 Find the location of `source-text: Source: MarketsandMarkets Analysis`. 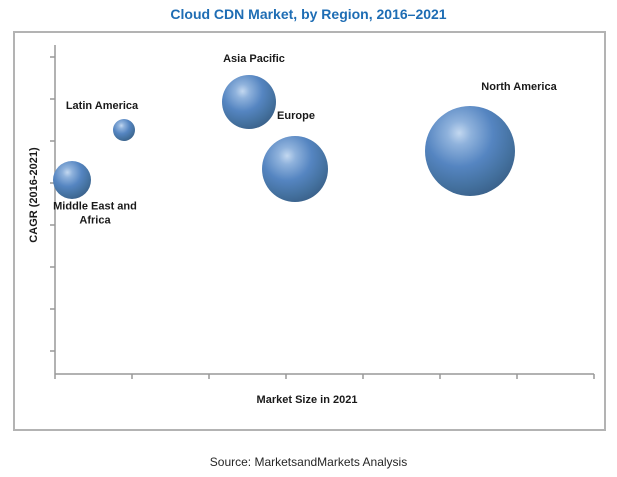

source-text: Source: MarketsandMarkets Analysis is located at coordinates (308, 462).